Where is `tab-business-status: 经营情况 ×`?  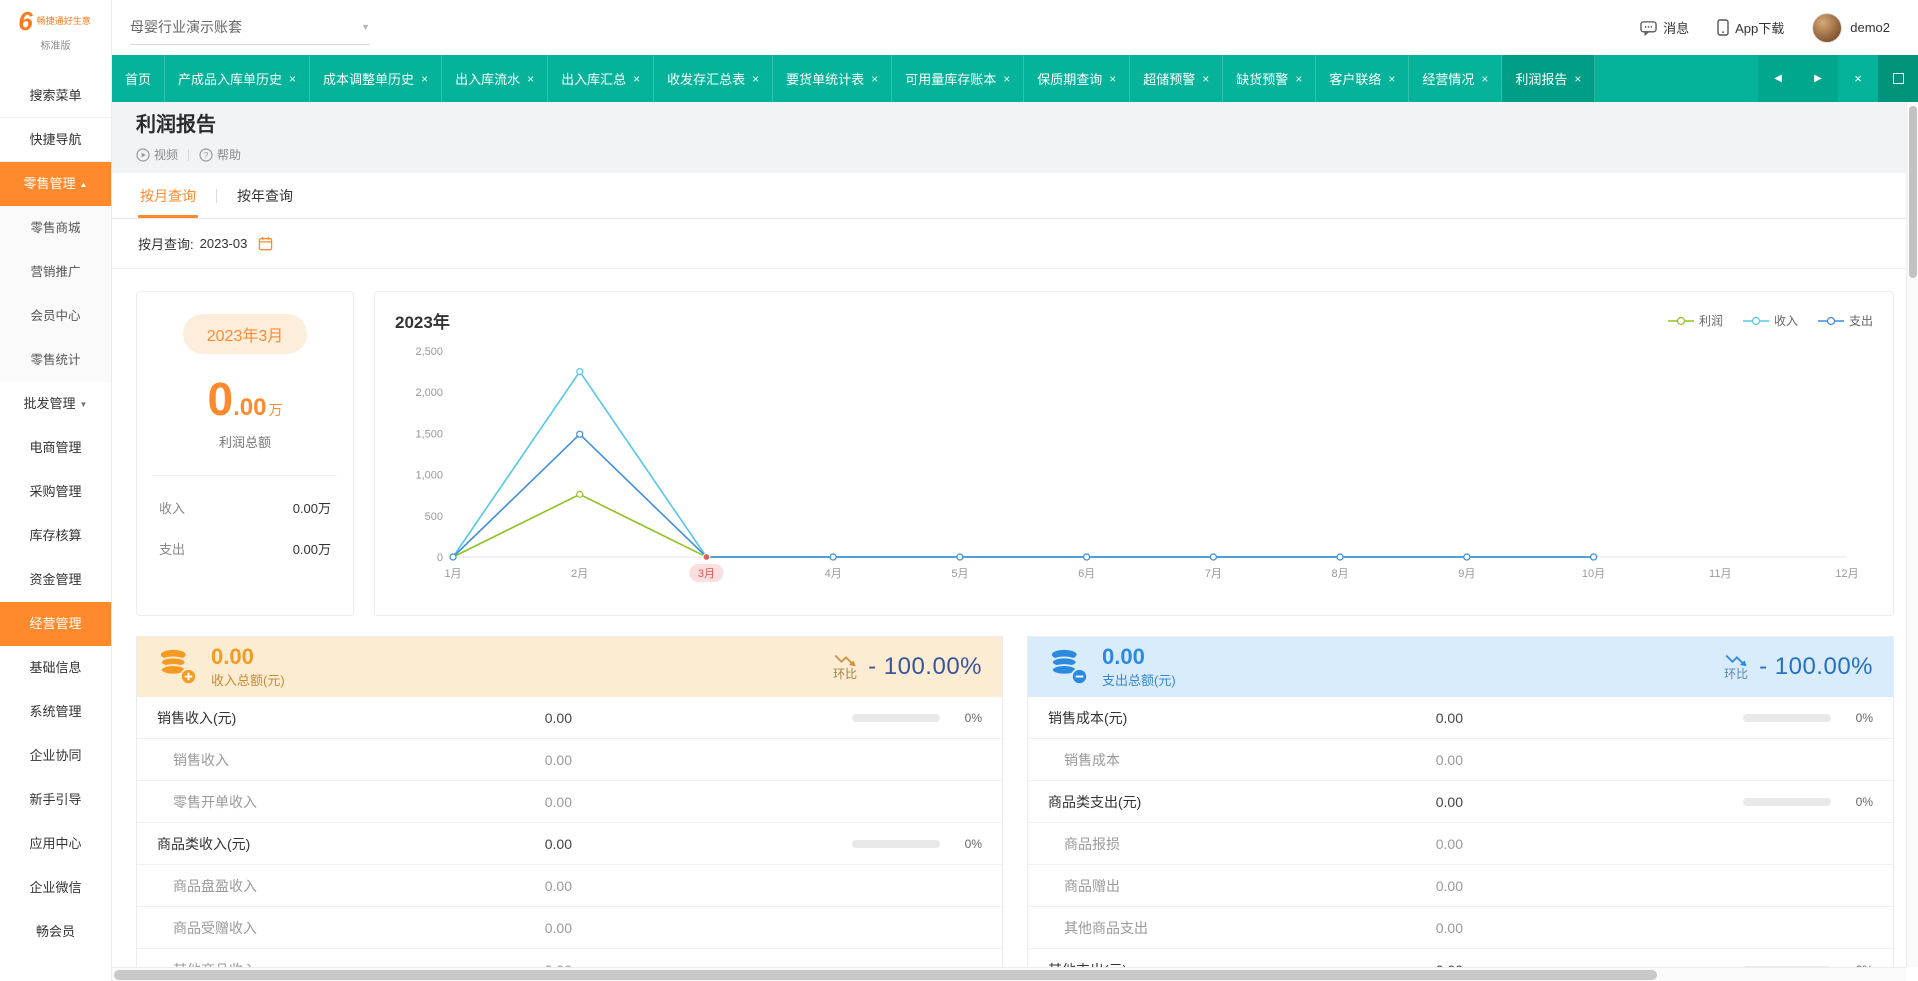 tab-business-status: 经营情况 × is located at coordinates (1456, 78).